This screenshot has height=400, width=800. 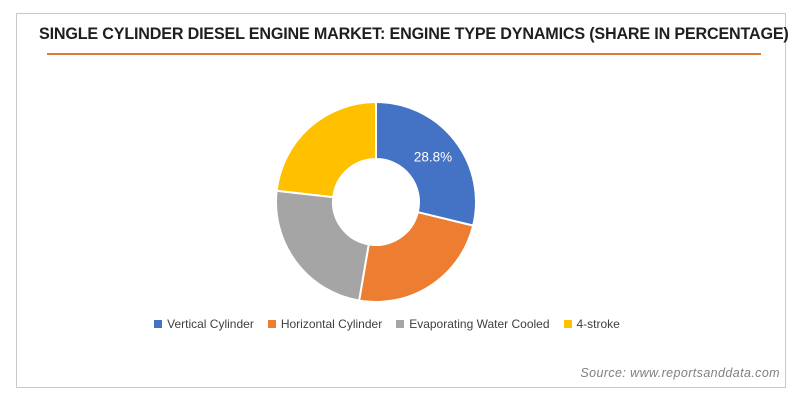 What do you see at coordinates (326, 150) in the screenshot?
I see `donut-slice-4-stroke` at bounding box center [326, 150].